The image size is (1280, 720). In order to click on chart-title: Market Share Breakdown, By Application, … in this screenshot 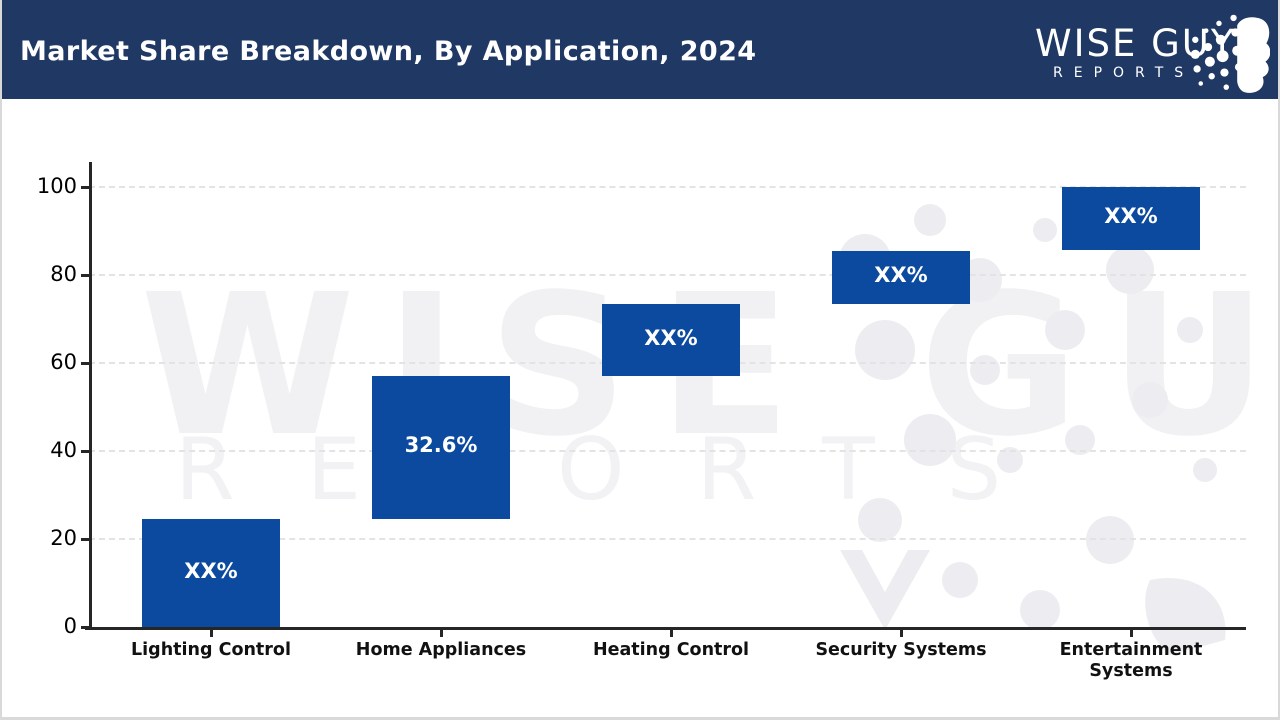, I will do `click(388, 51)`.